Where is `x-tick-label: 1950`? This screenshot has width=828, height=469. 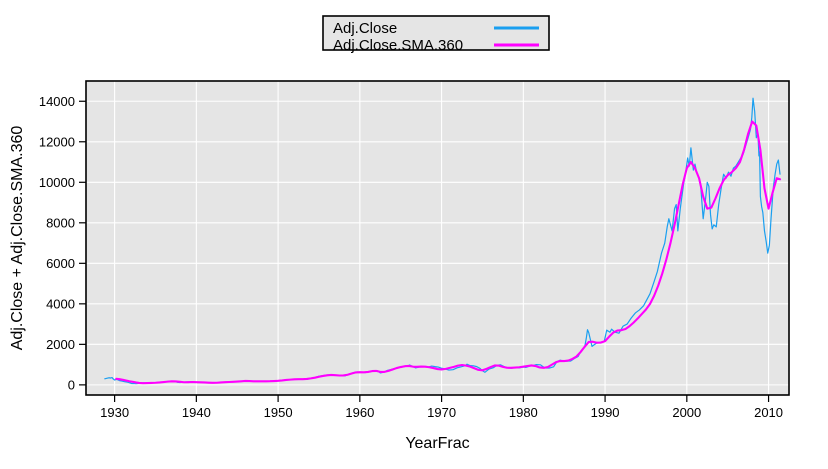 x-tick-label: 1950 is located at coordinates (278, 412).